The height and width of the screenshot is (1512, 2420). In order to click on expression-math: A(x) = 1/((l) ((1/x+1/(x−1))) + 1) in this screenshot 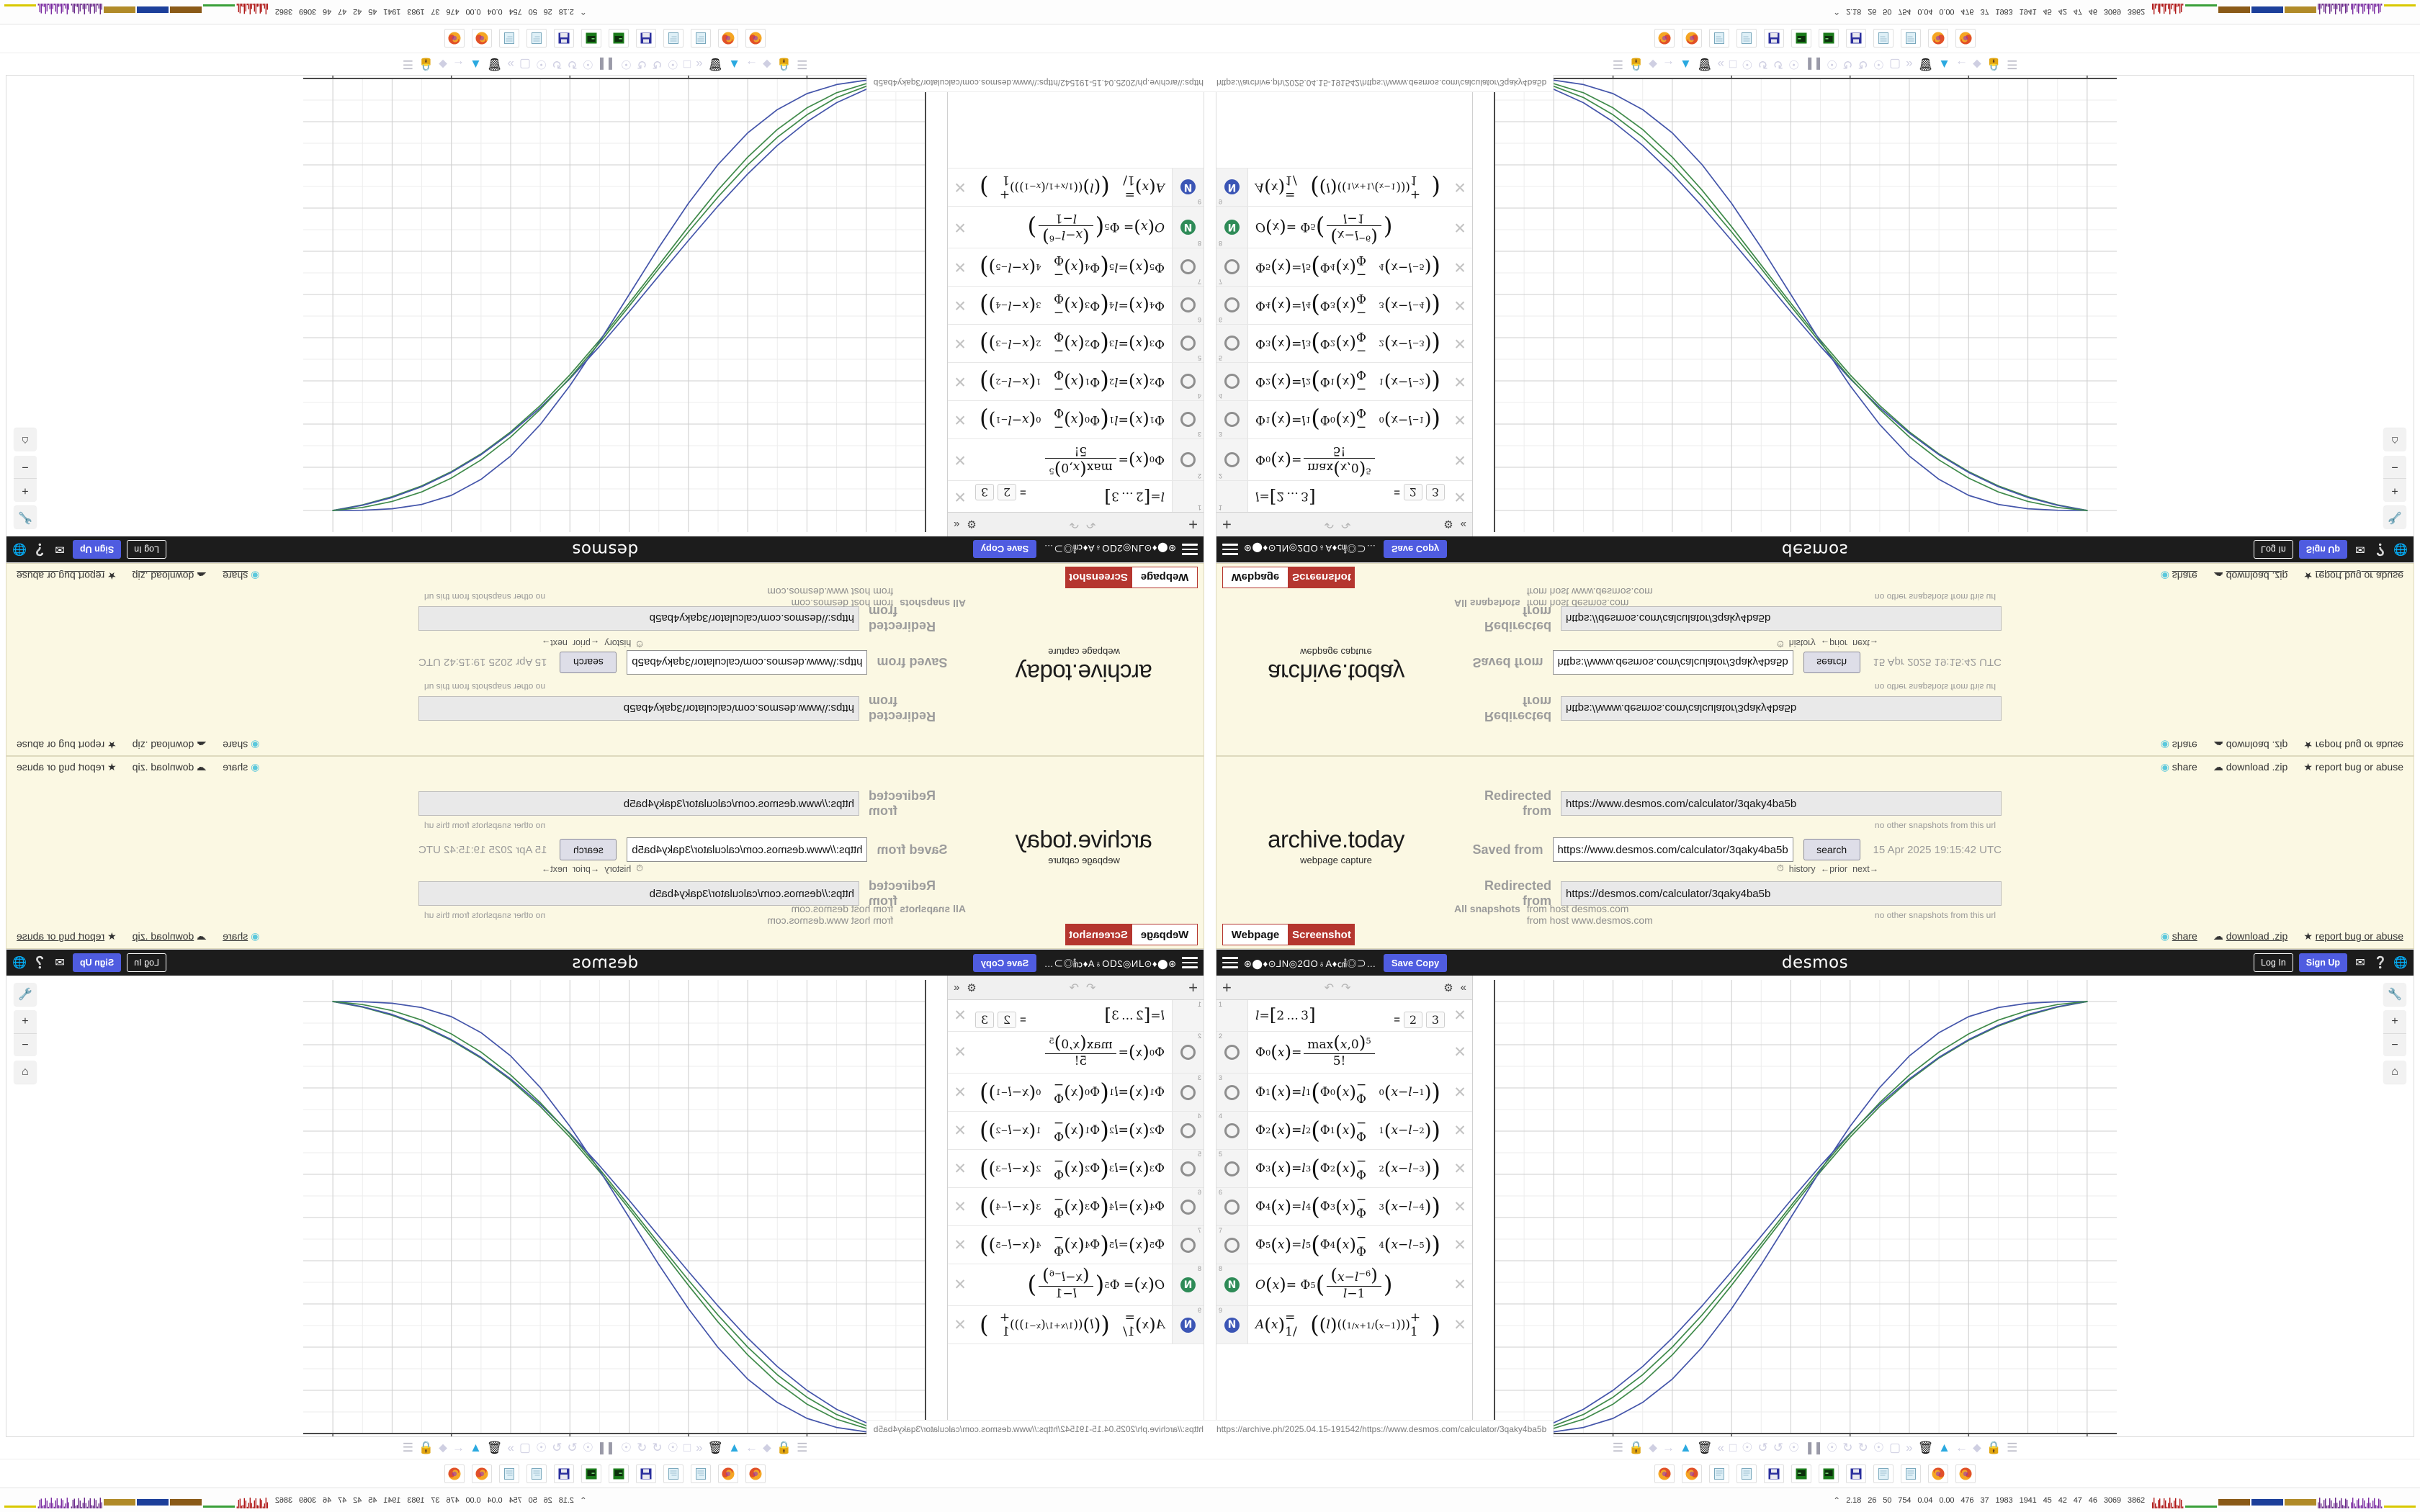, I will do `click(1347, 1325)`.